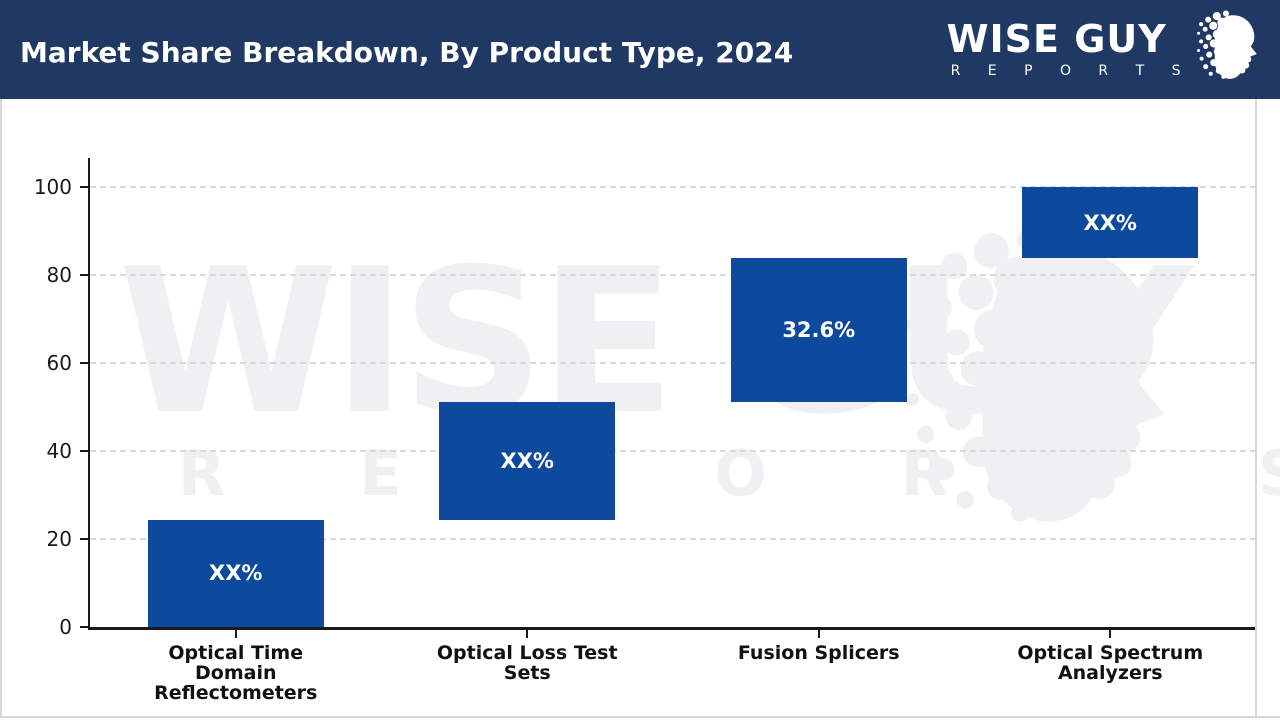 The width and height of the screenshot is (1280, 720). What do you see at coordinates (1110, 653) in the screenshot?
I see `x-category-line: Optical Spectrum` at bounding box center [1110, 653].